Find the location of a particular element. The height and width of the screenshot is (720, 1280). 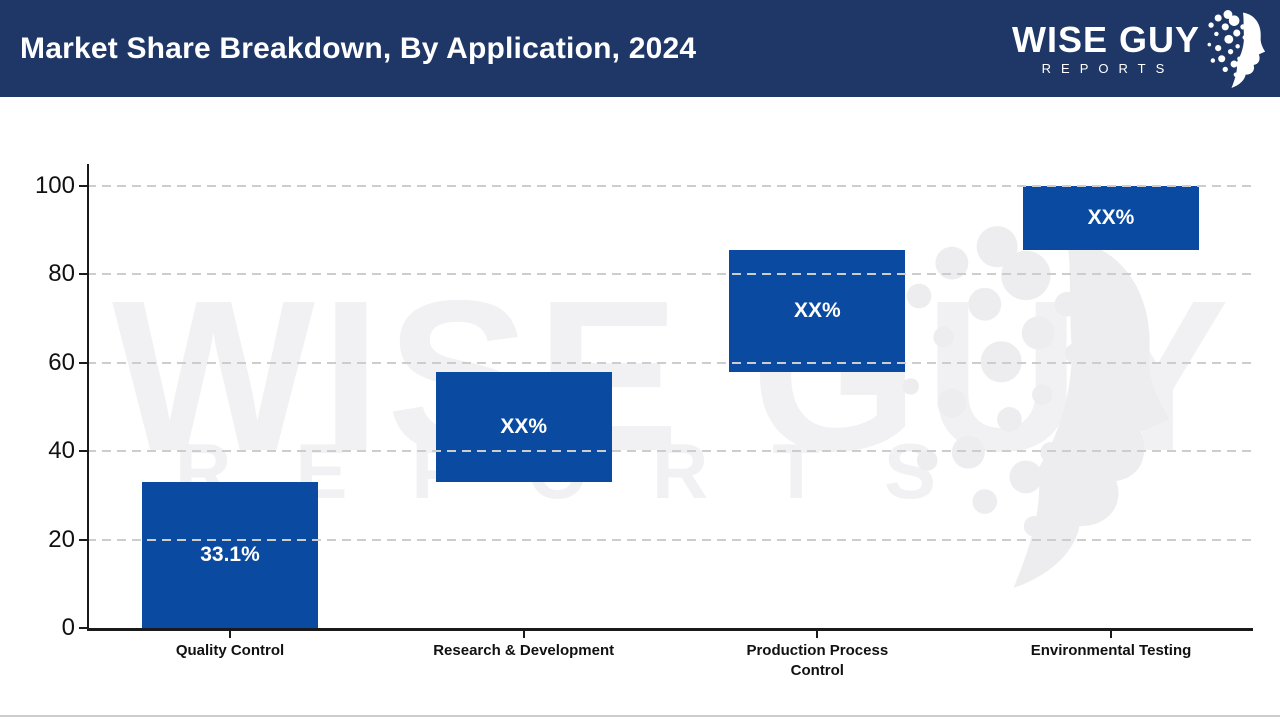

ytick-label-60: 60 is located at coordinates (61, 362).